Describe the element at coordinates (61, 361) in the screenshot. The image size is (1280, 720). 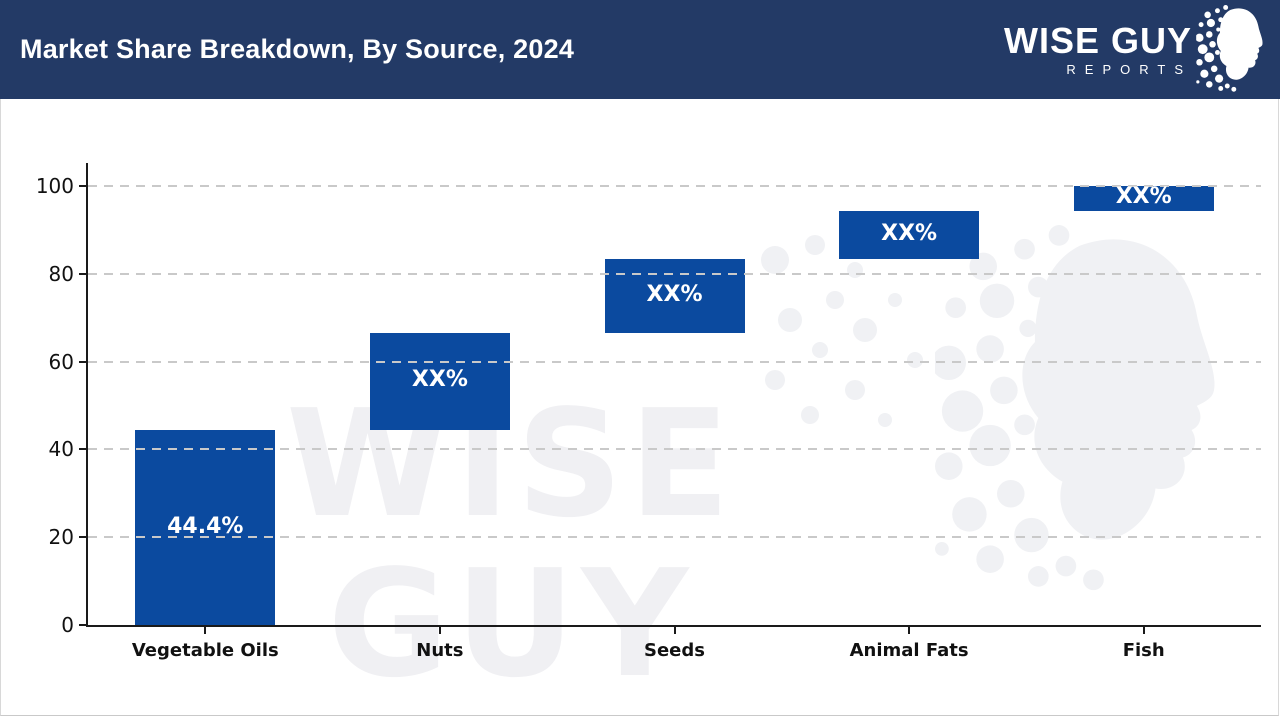
I see `y-tick-label: 60` at that location.